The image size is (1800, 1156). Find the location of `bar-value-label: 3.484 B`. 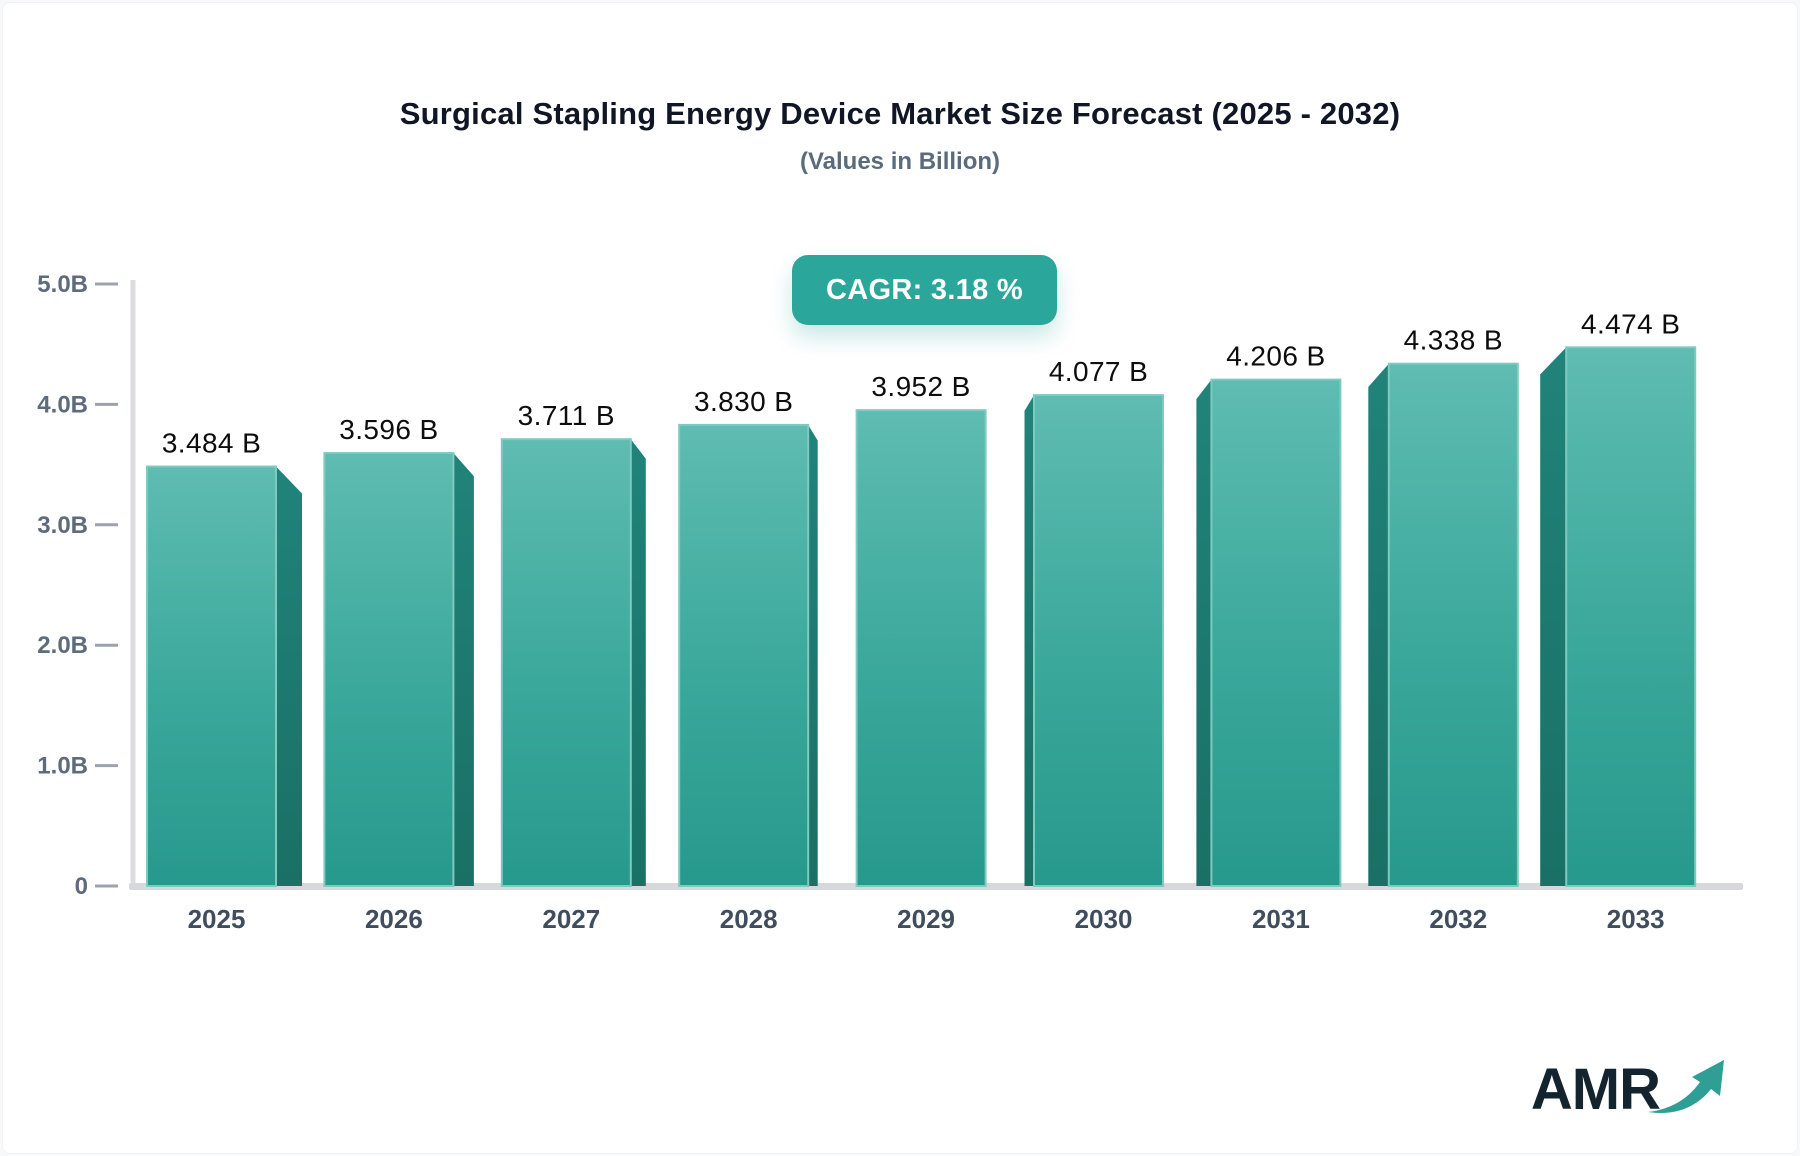

bar-value-label: 3.484 B is located at coordinates (211, 443).